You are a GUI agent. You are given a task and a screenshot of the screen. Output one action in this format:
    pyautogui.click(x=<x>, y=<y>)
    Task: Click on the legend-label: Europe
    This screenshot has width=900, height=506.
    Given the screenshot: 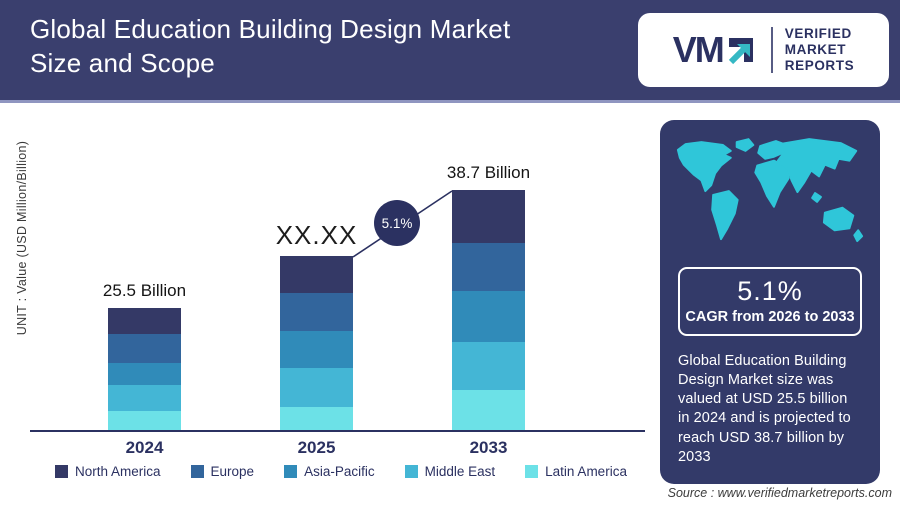 What is the action you would take?
    pyautogui.click(x=232, y=471)
    